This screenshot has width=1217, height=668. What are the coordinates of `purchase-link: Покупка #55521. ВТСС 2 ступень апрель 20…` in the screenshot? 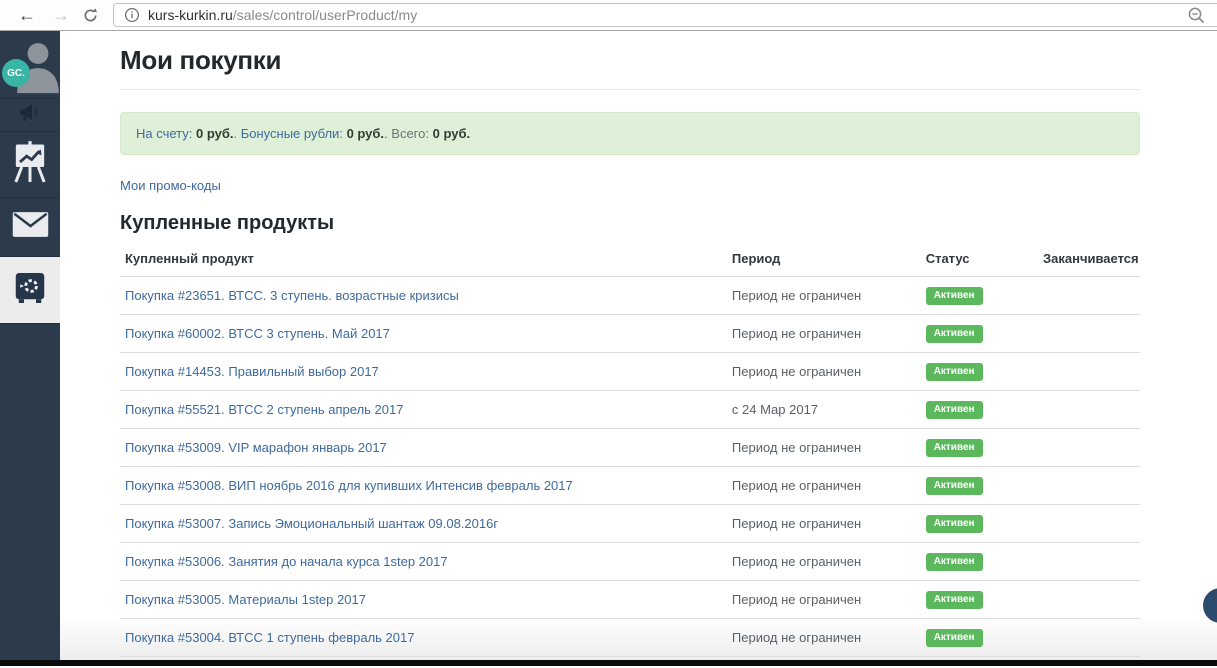 It's located at (264, 409).